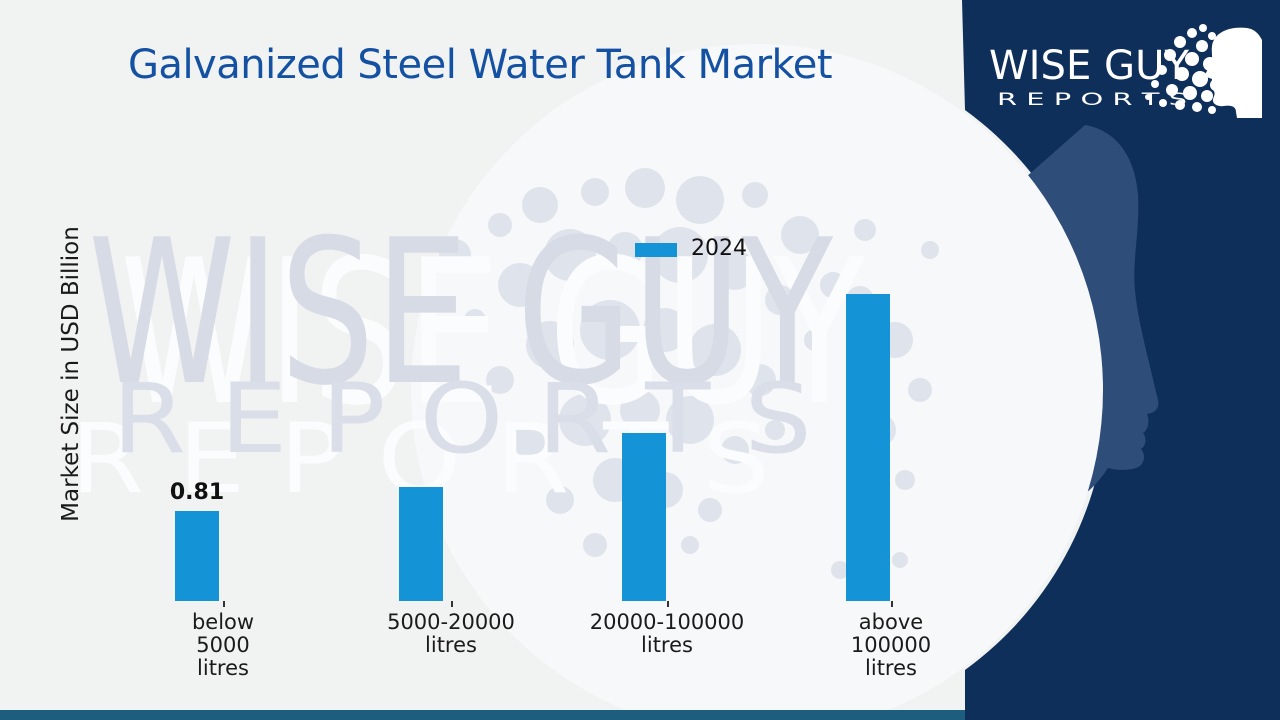 The image size is (1280, 720). I want to click on bar-value-label-1: 0.81, so click(197, 492).